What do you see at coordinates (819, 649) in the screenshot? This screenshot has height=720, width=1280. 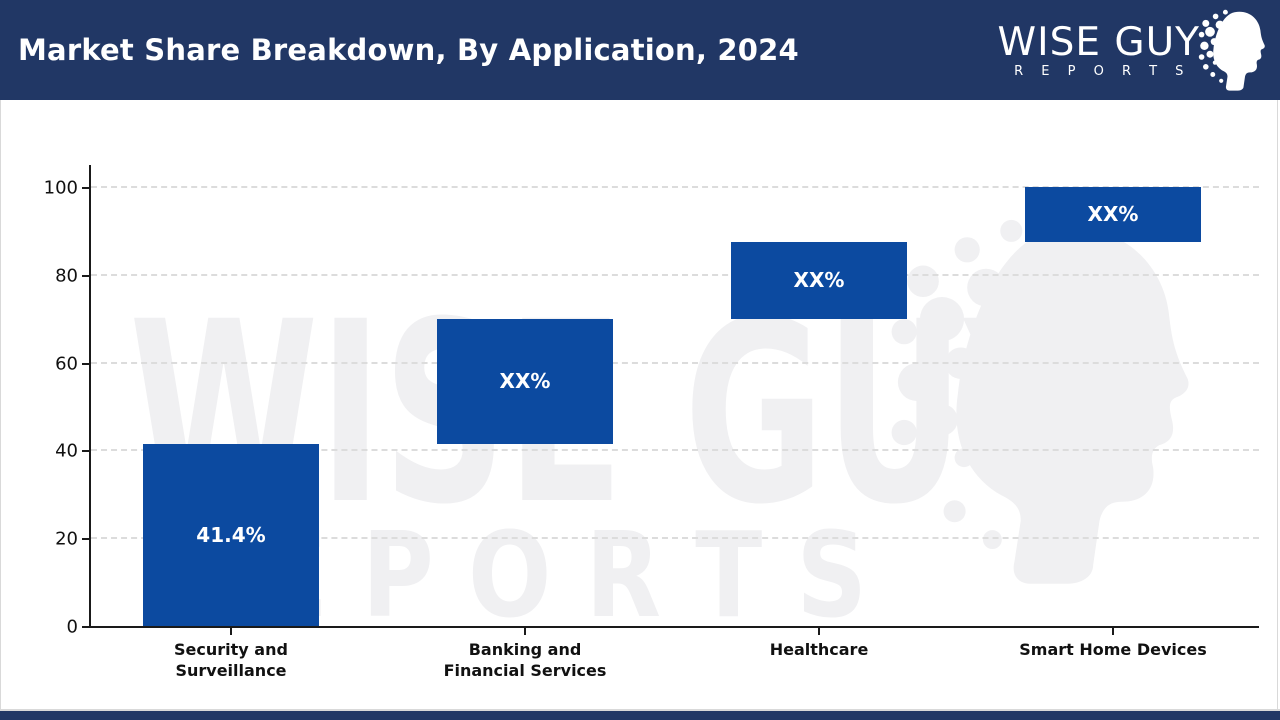 I see `x-category-label: Healthcare` at bounding box center [819, 649].